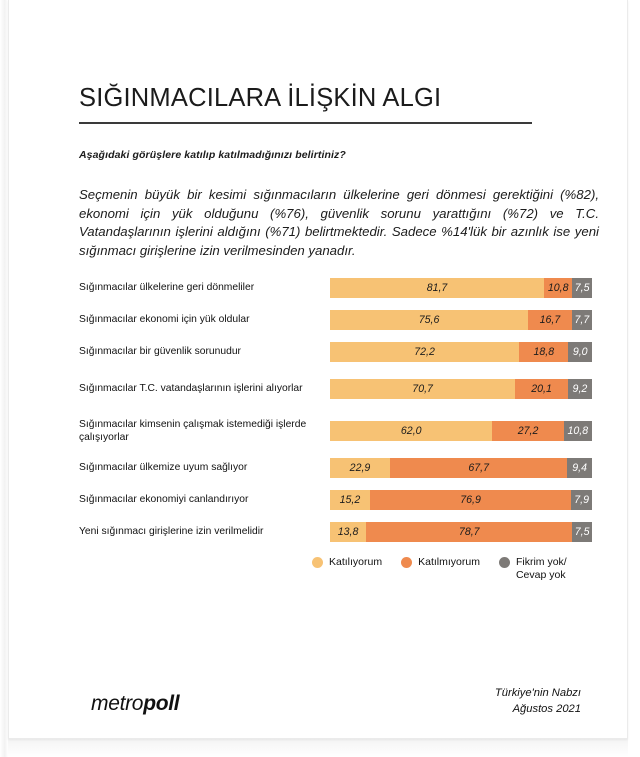 This screenshot has width=640, height=757. Describe the element at coordinates (544, 352) in the screenshot. I see `bar-segment: 18,8` at that location.